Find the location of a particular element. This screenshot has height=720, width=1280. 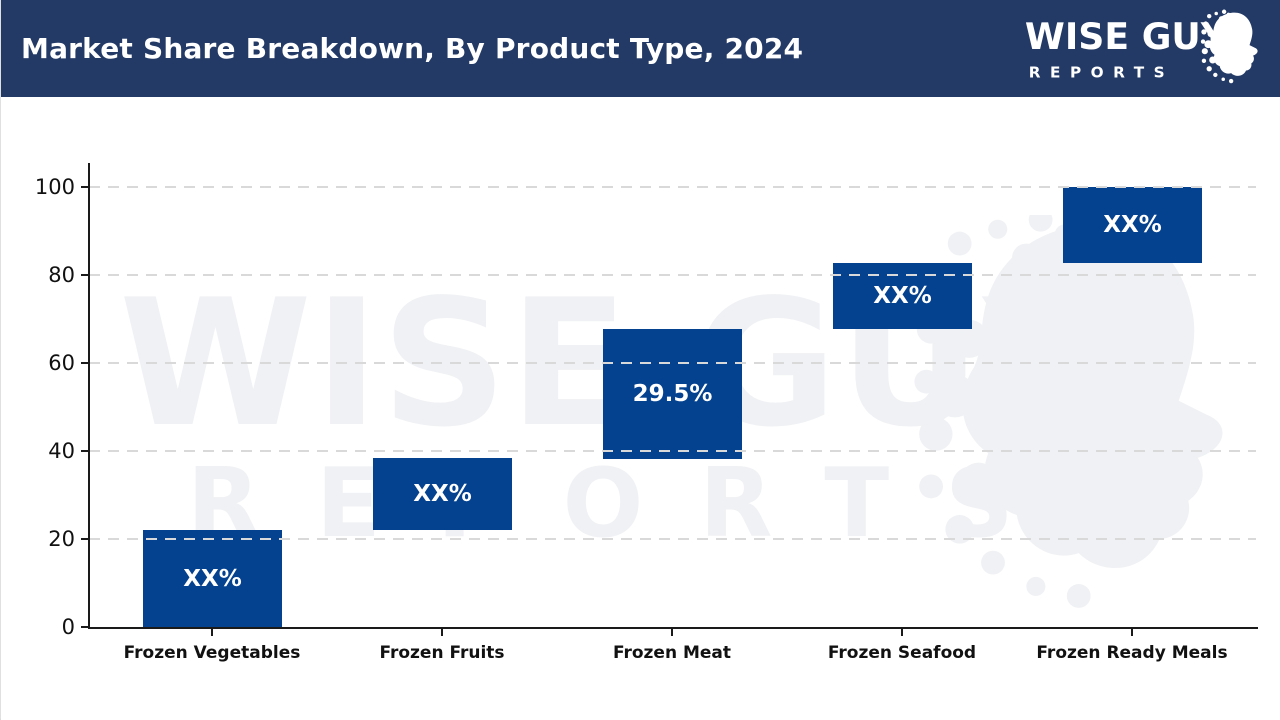

bar-value-label: 29.5% is located at coordinates (672, 394).